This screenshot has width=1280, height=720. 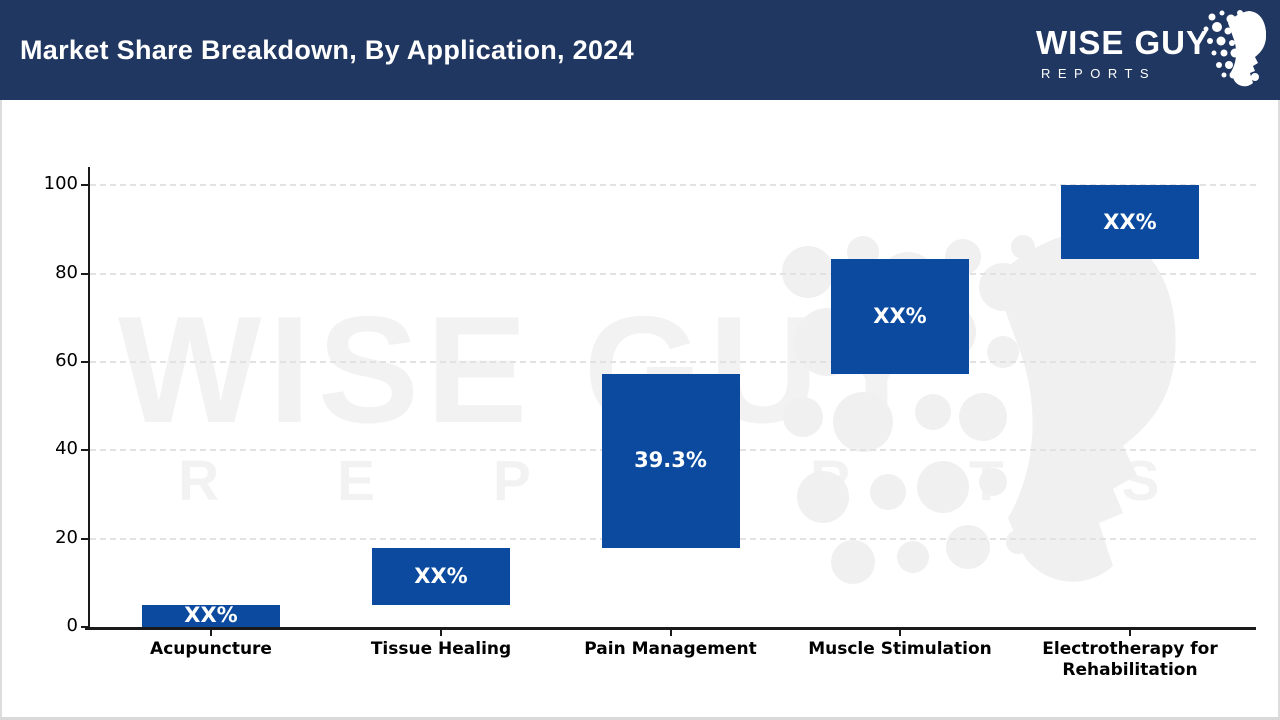 I want to click on y-tick-label-20: 20, so click(x=66, y=537).